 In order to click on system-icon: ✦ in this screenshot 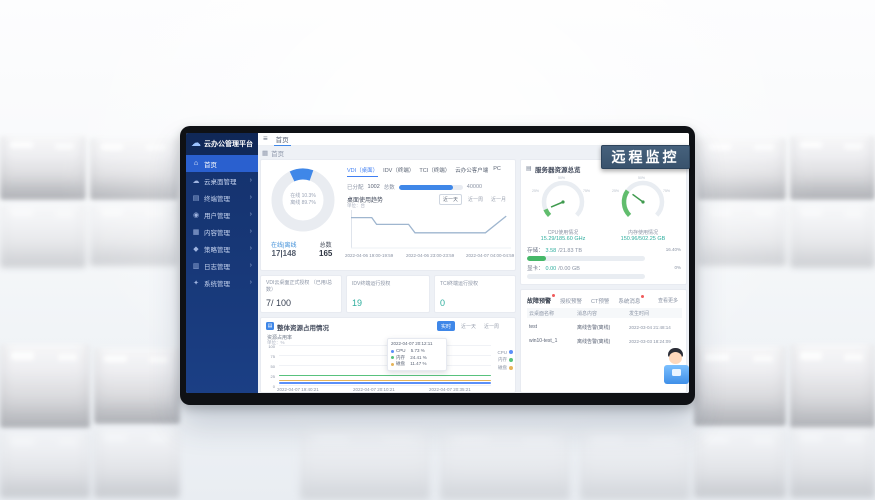, I will do `click(196, 283)`.